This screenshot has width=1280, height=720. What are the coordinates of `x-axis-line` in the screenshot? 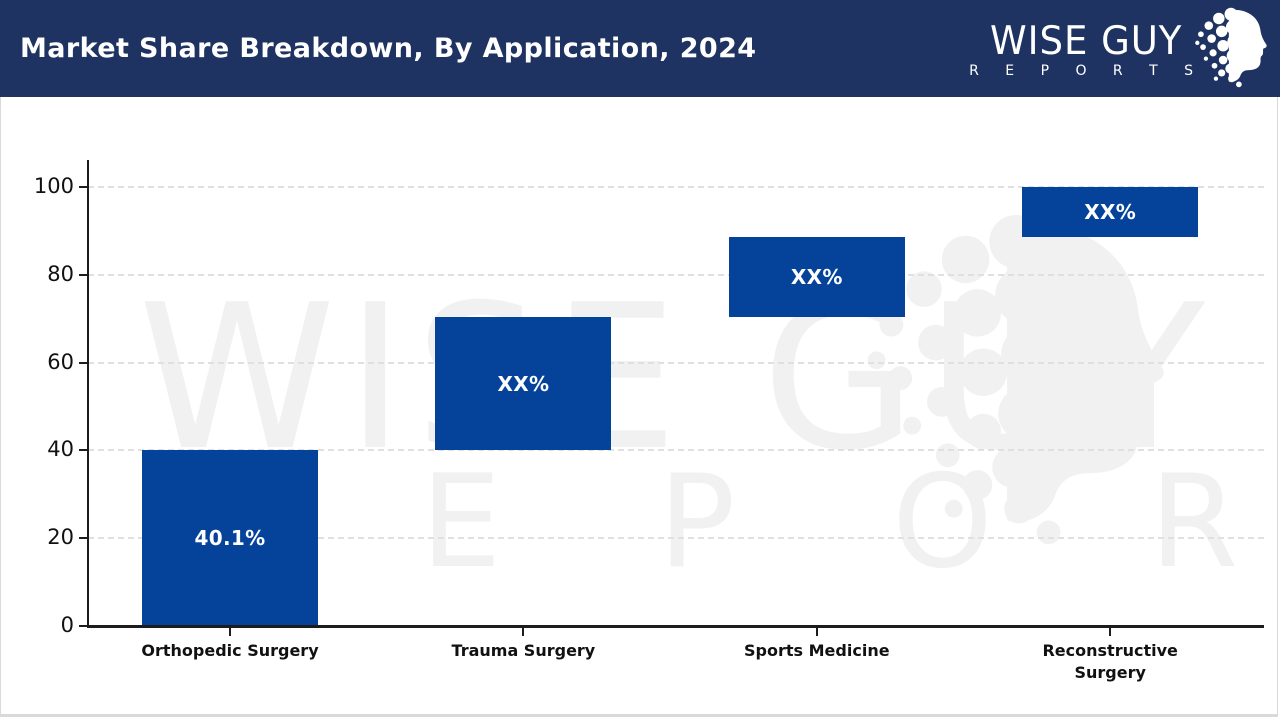 It's located at (675, 626).